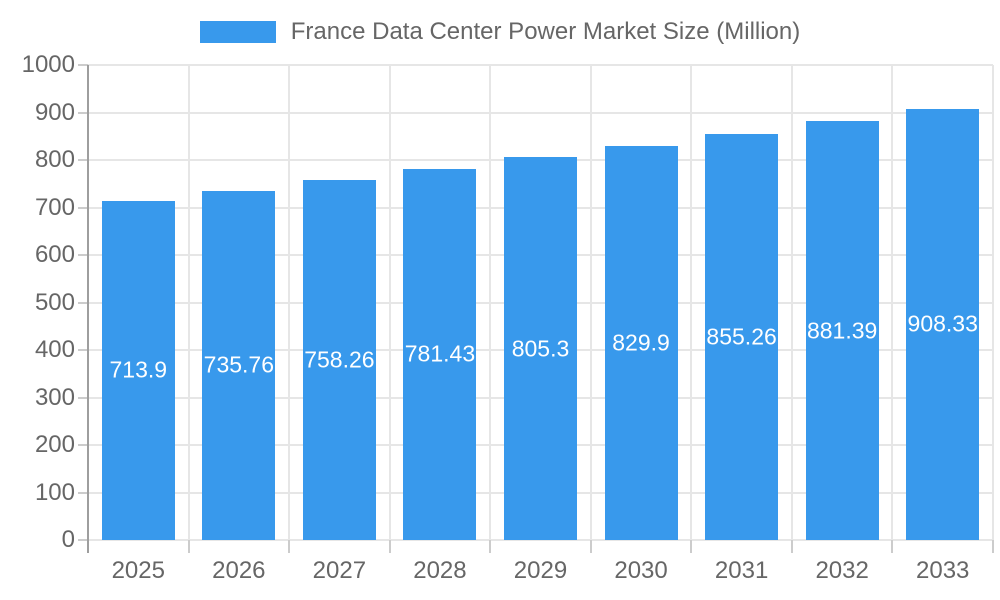 The image size is (1000, 600). Describe the element at coordinates (54, 159) in the screenshot. I see `y-axis-tick-label: 800` at that location.